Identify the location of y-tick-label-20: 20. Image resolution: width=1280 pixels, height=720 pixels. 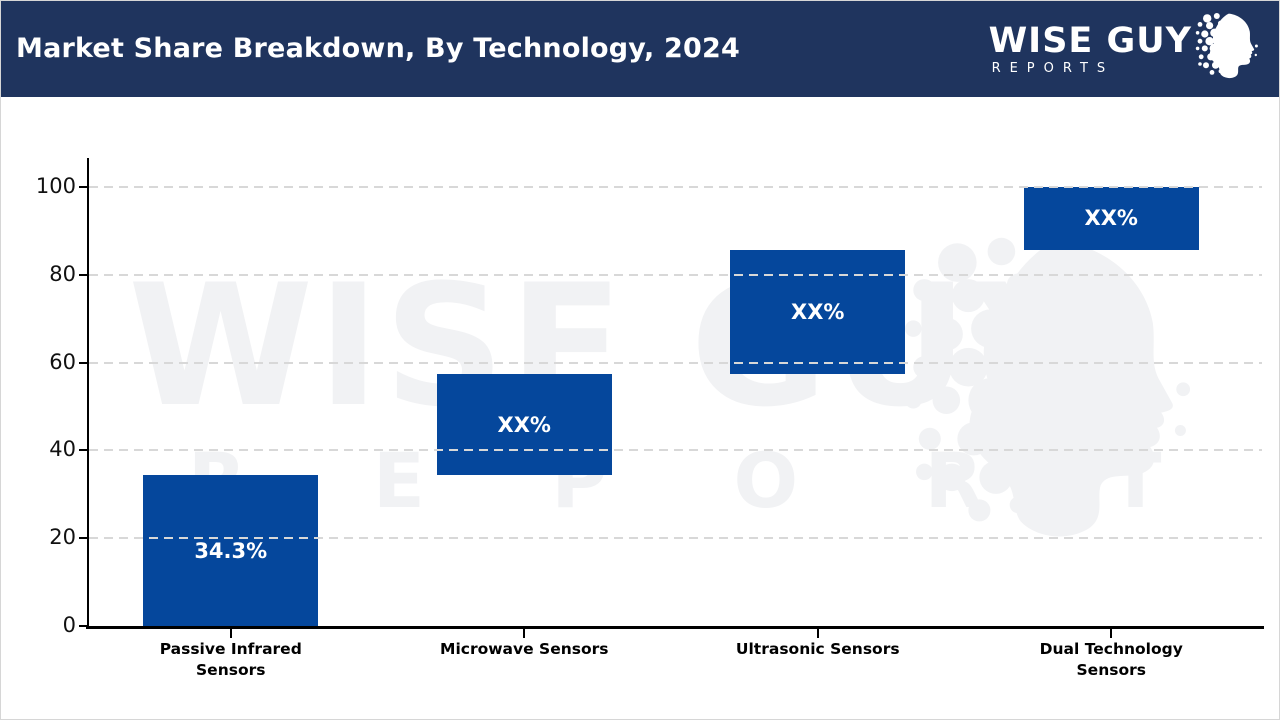
(62, 537).